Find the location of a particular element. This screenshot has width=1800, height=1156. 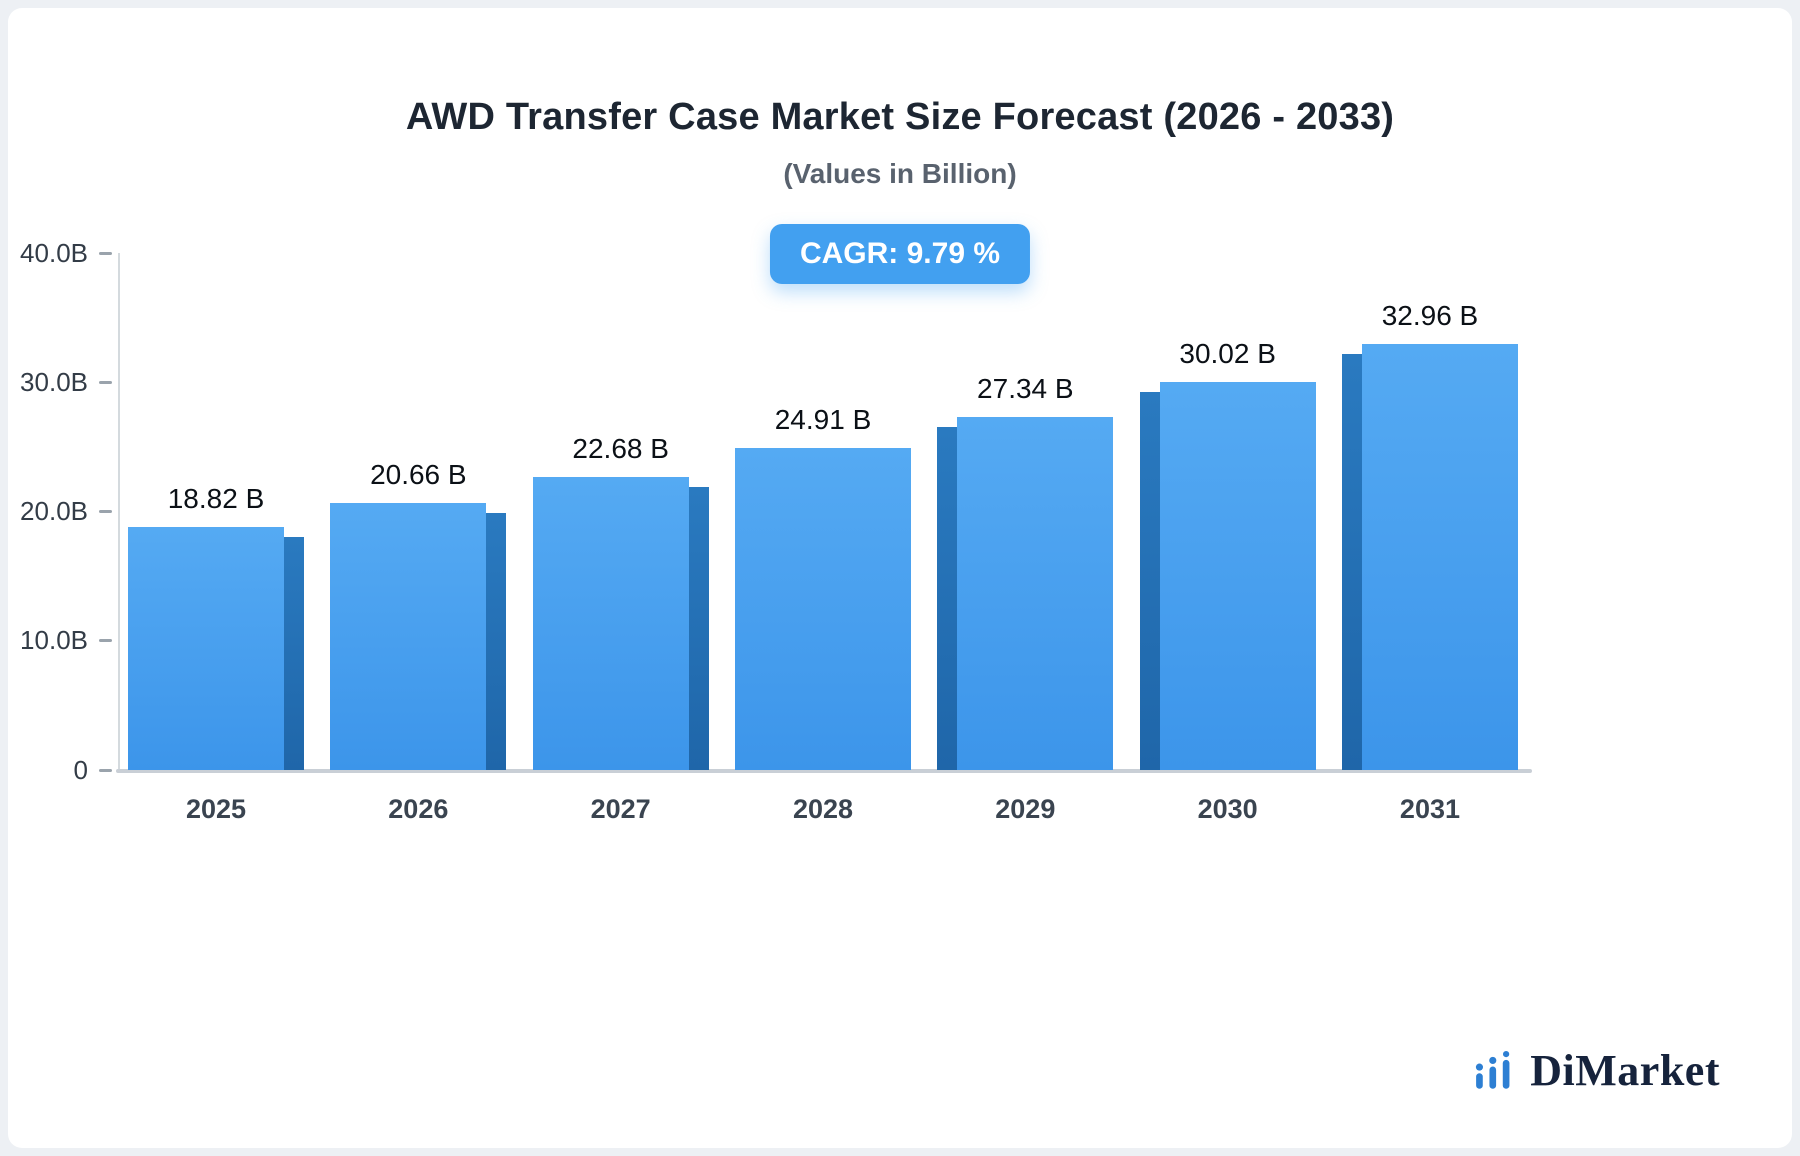

bar-2030: 30.02 B 2030 is located at coordinates (1227, 581).